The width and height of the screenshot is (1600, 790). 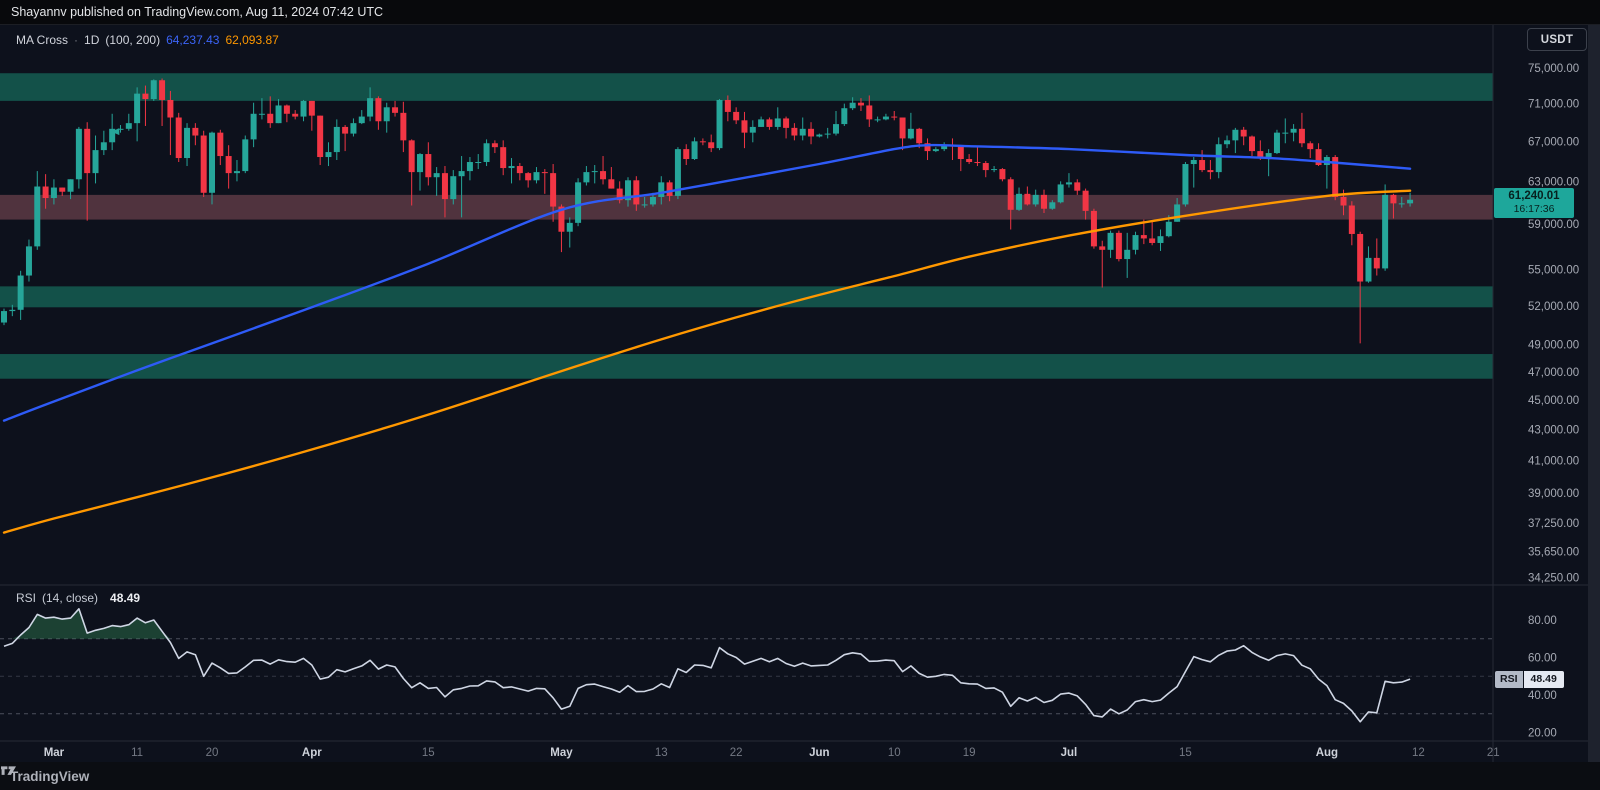 What do you see at coordinates (1534, 209) in the screenshot?
I see `bar-countdown: 16:17:36` at bounding box center [1534, 209].